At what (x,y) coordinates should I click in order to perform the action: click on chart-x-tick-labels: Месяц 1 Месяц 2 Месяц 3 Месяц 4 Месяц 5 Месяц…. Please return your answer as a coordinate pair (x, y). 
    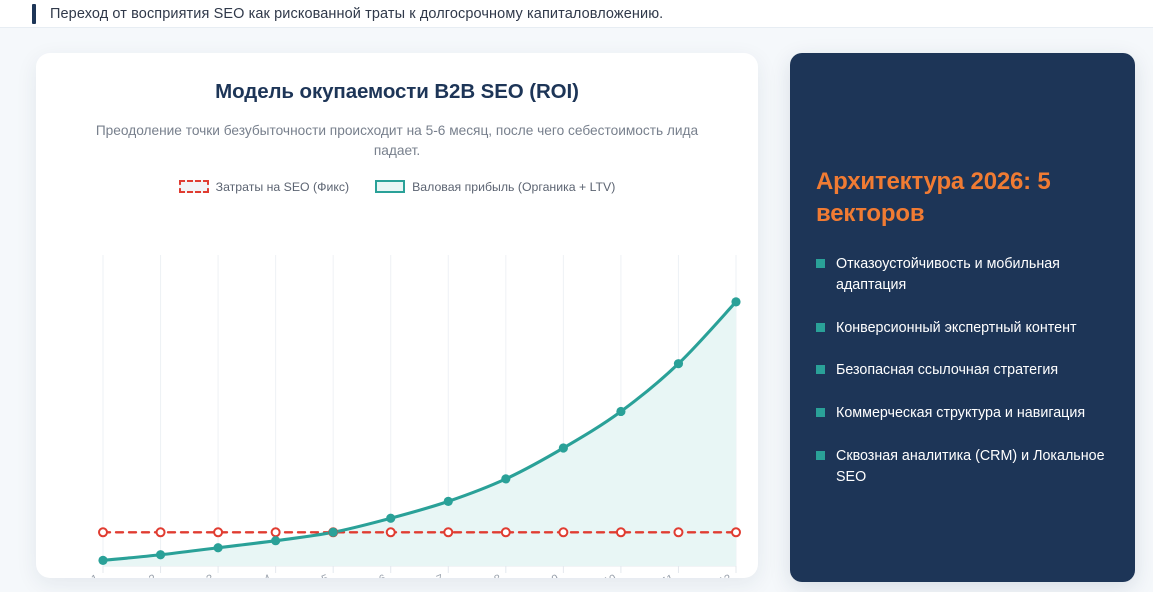
    Looking at the image, I should click on (394, 575).